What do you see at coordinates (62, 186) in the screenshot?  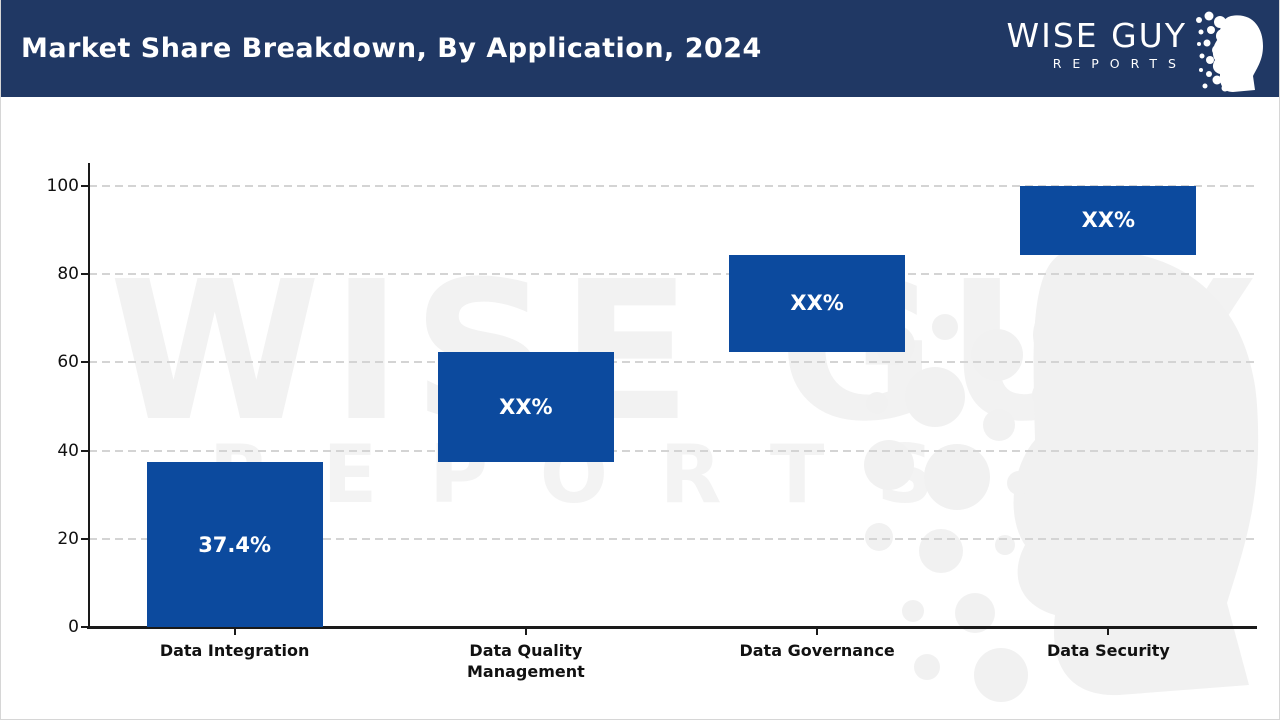 I see `y-tick-label: 100` at bounding box center [62, 186].